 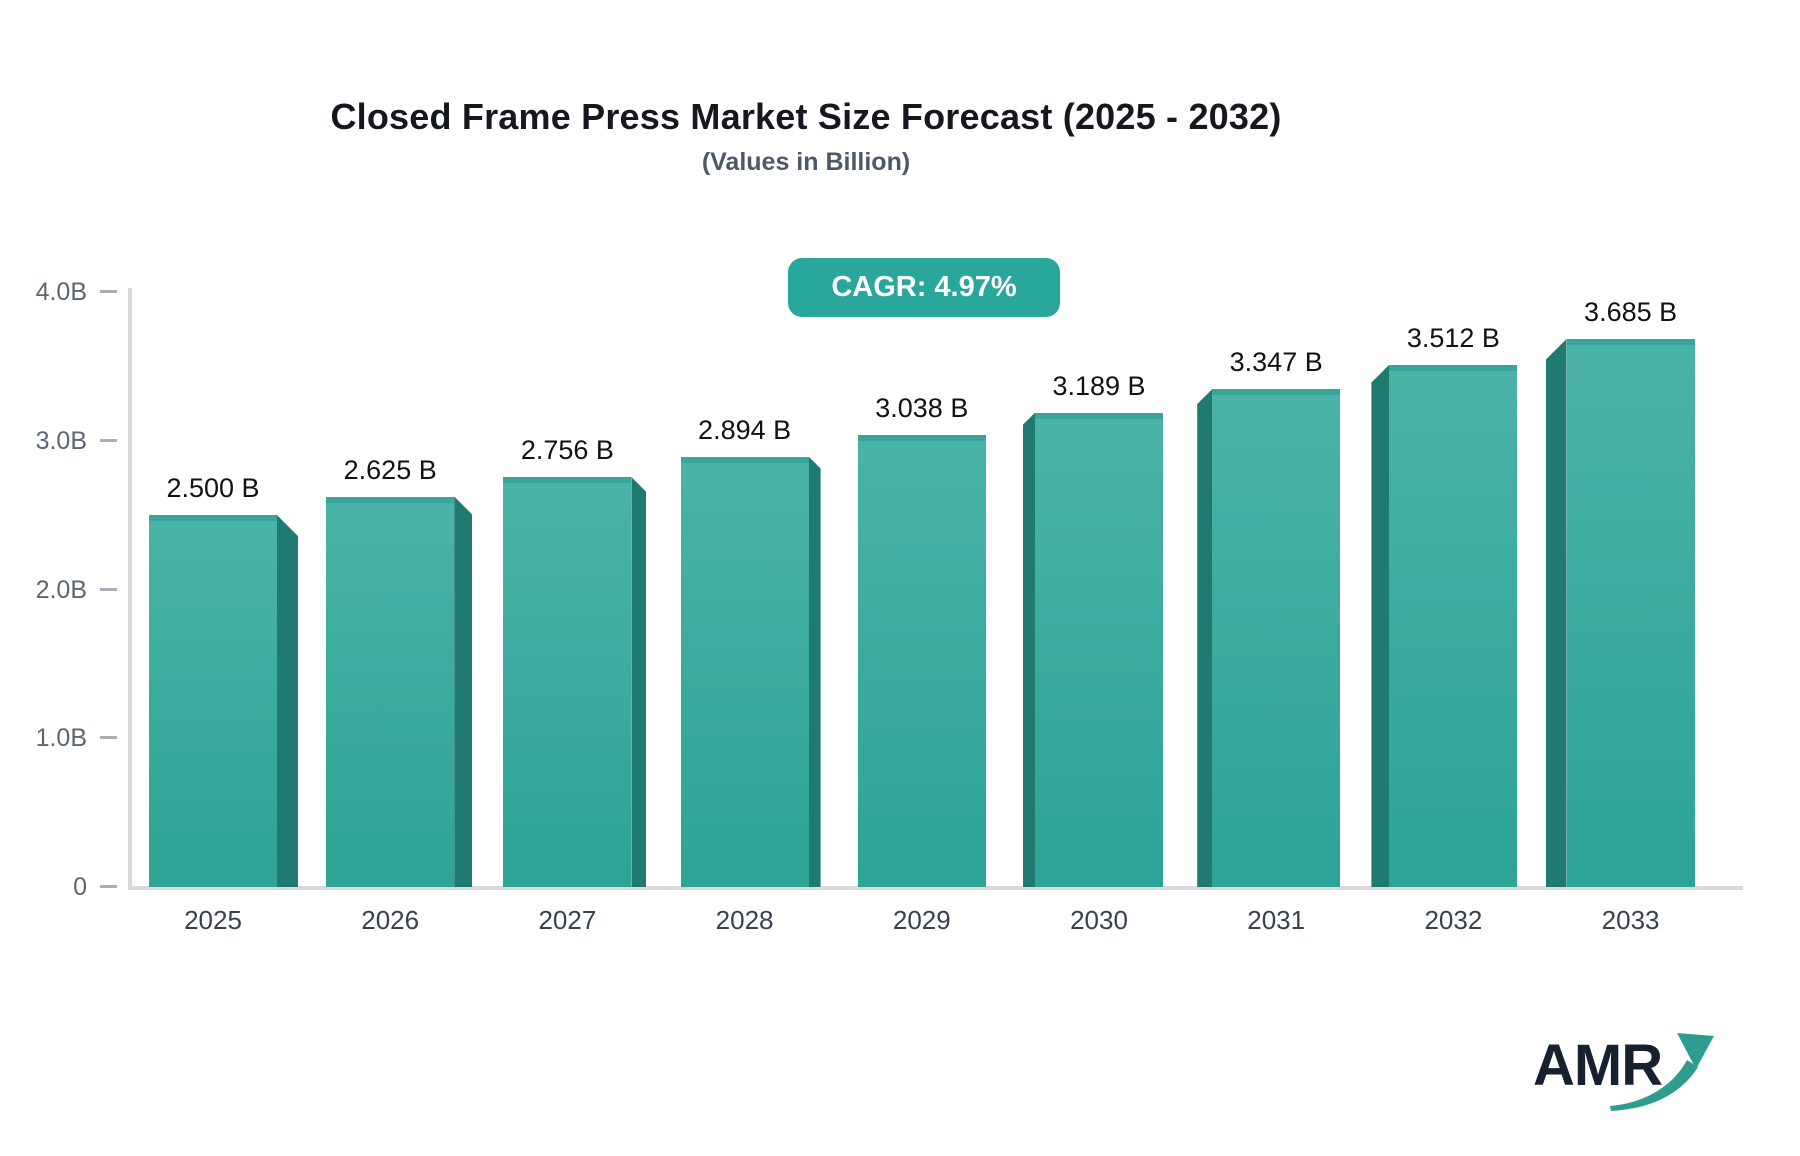 What do you see at coordinates (61, 440) in the screenshot?
I see `y-tick-label: 3.0B` at bounding box center [61, 440].